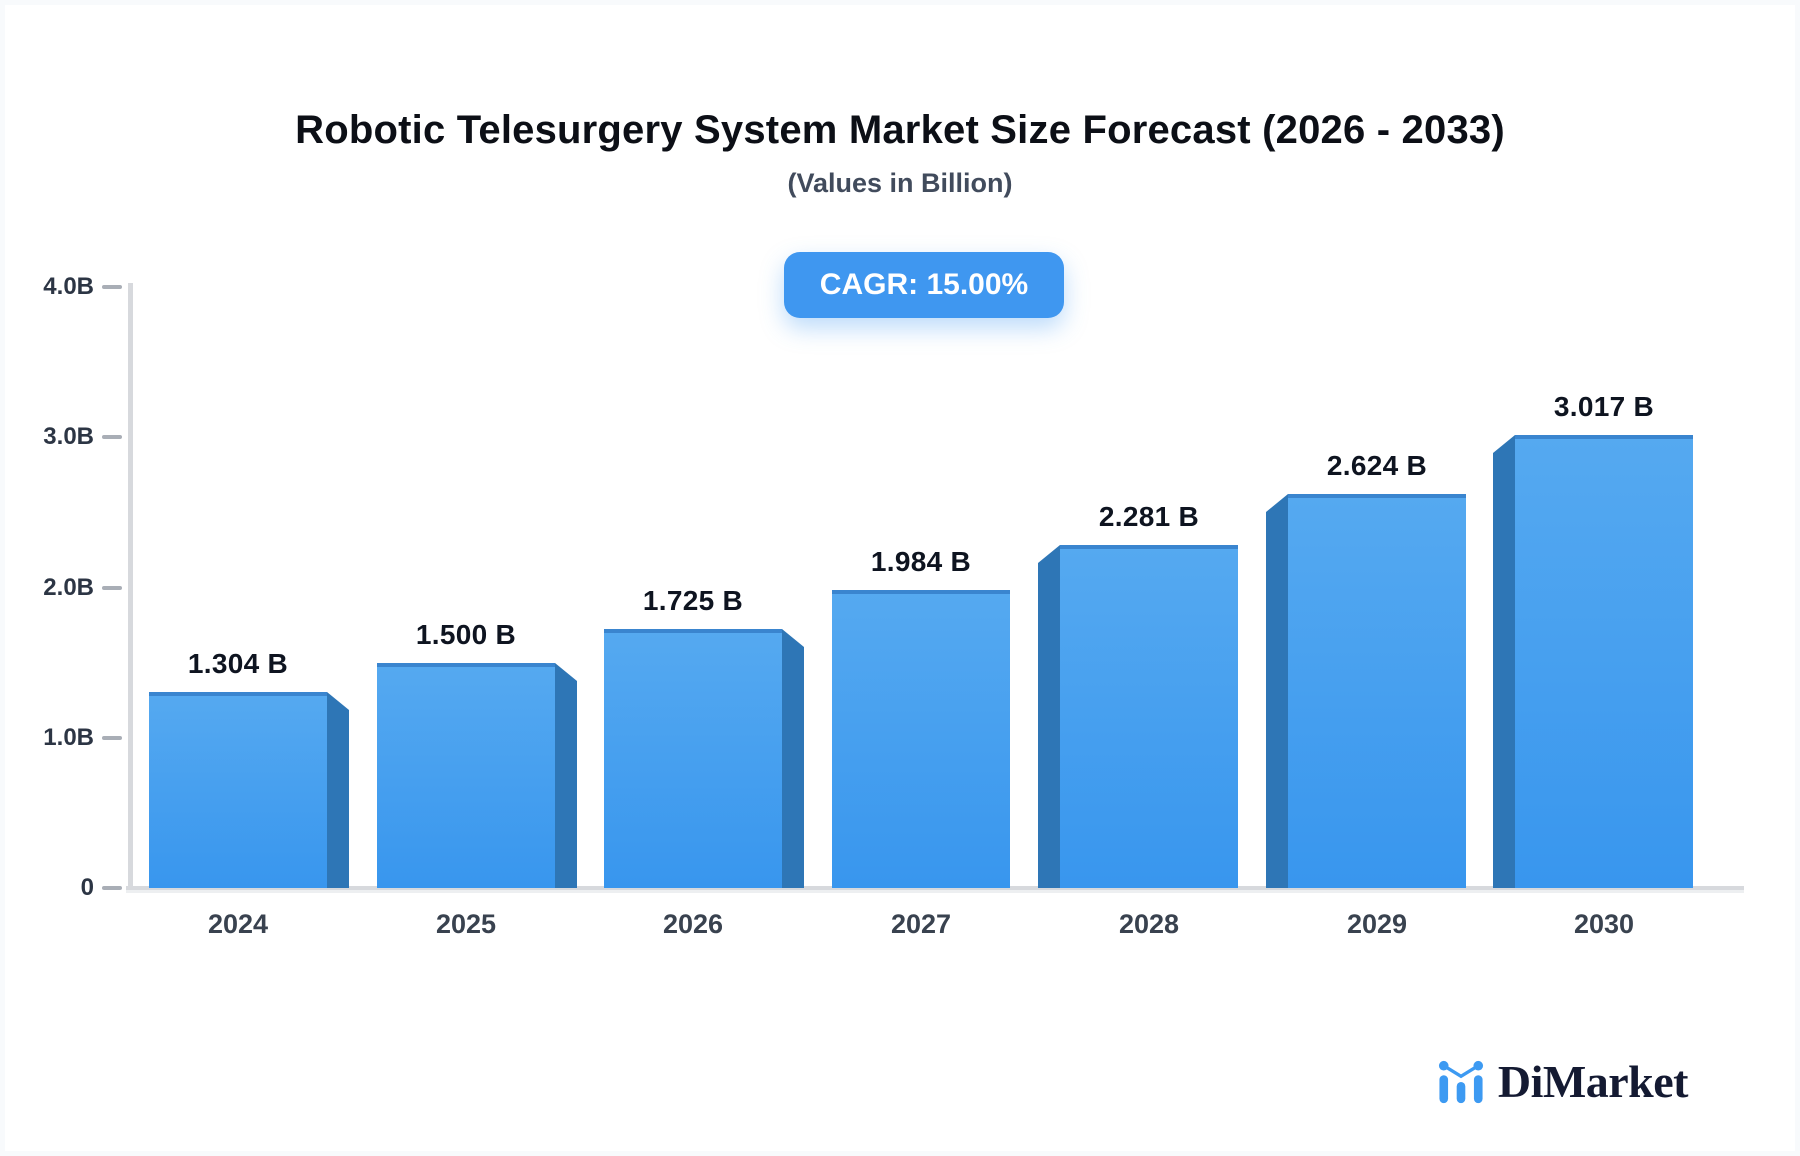  I want to click on bar-2025, so click(466, 775).